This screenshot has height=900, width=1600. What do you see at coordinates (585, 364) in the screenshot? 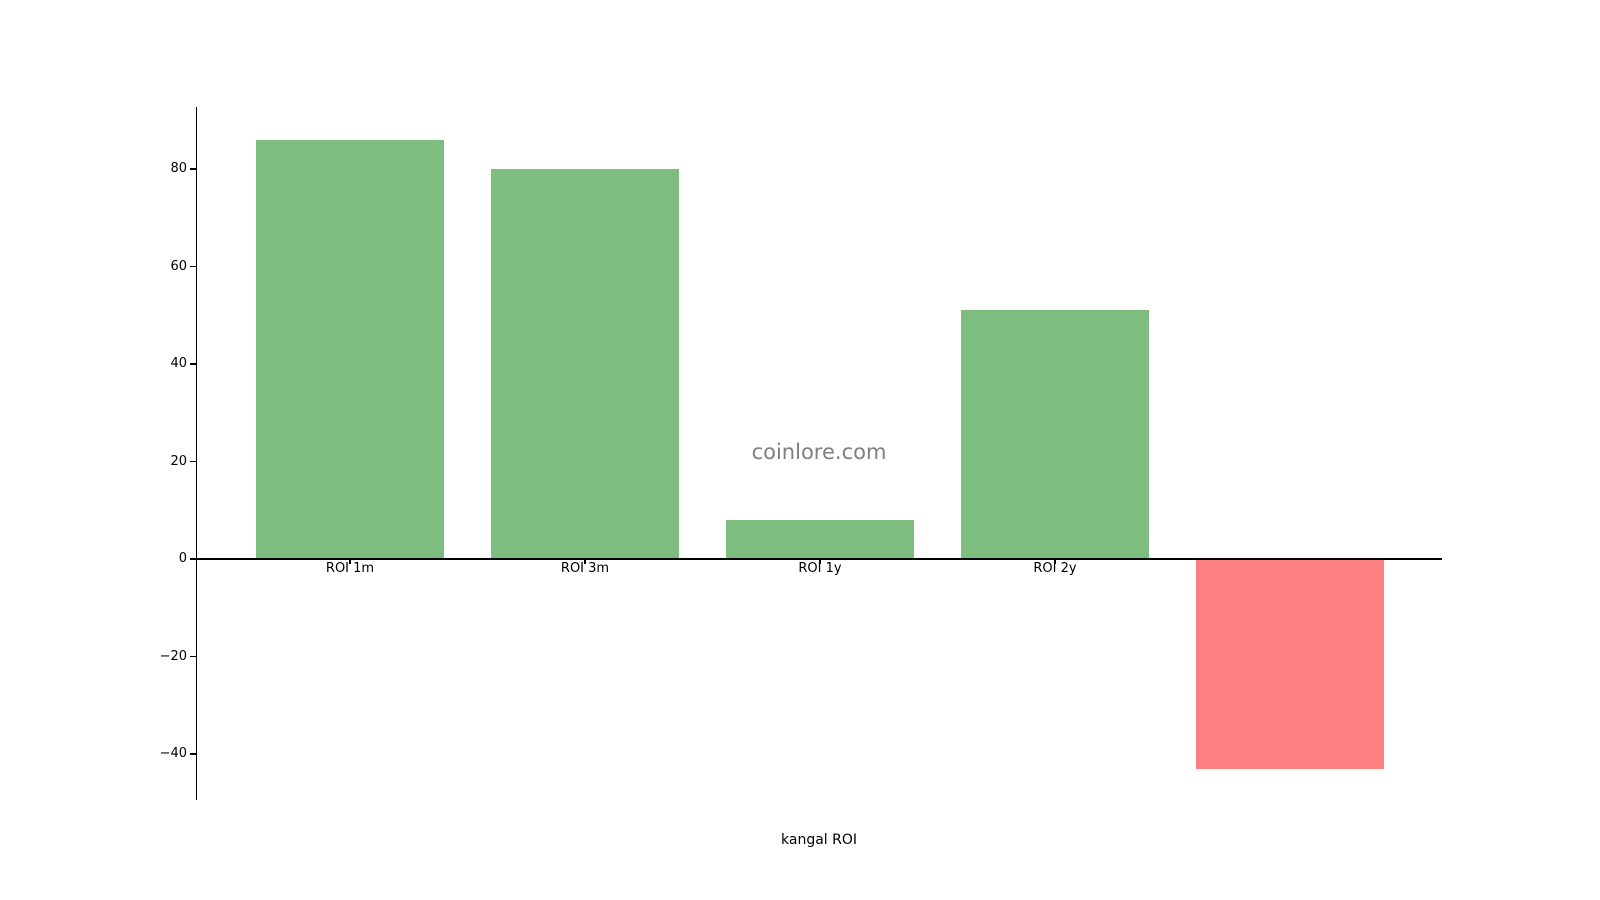
I see `bar-roi-3m` at bounding box center [585, 364].